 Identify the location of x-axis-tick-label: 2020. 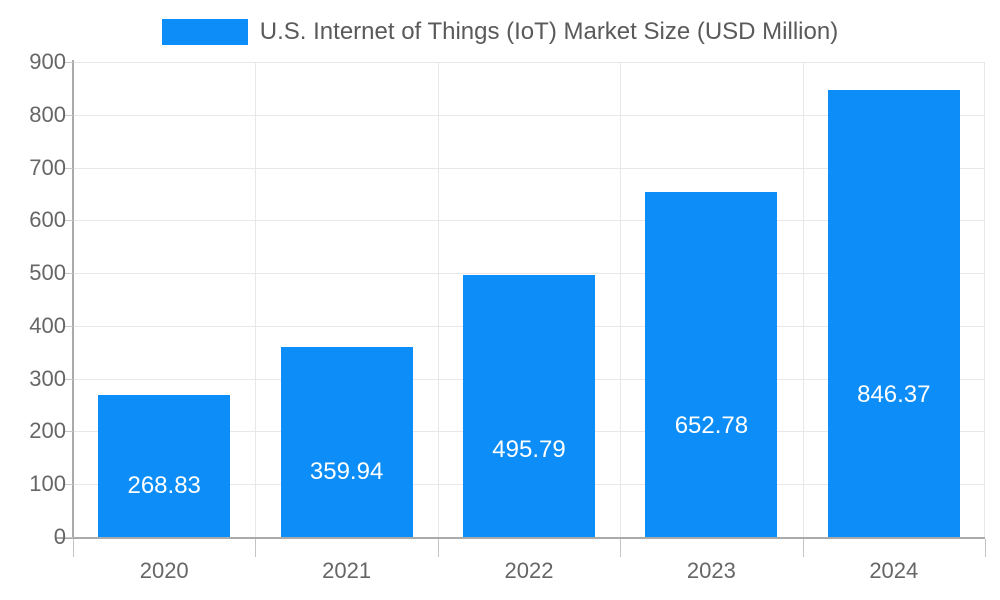
(164, 570).